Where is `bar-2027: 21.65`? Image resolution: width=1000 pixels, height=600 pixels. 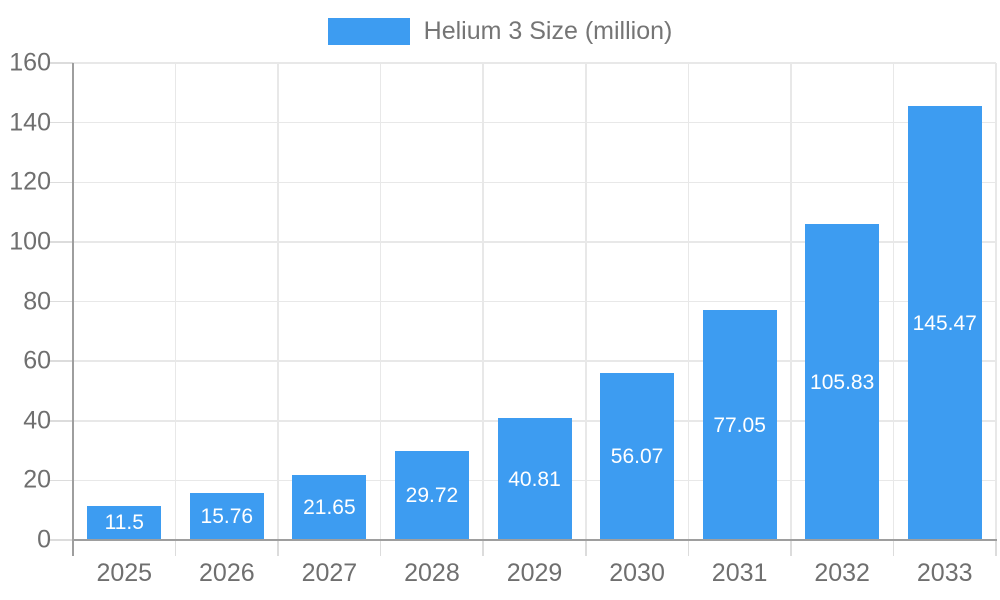 bar-2027: 21.65 is located at coordinates (329, 507).